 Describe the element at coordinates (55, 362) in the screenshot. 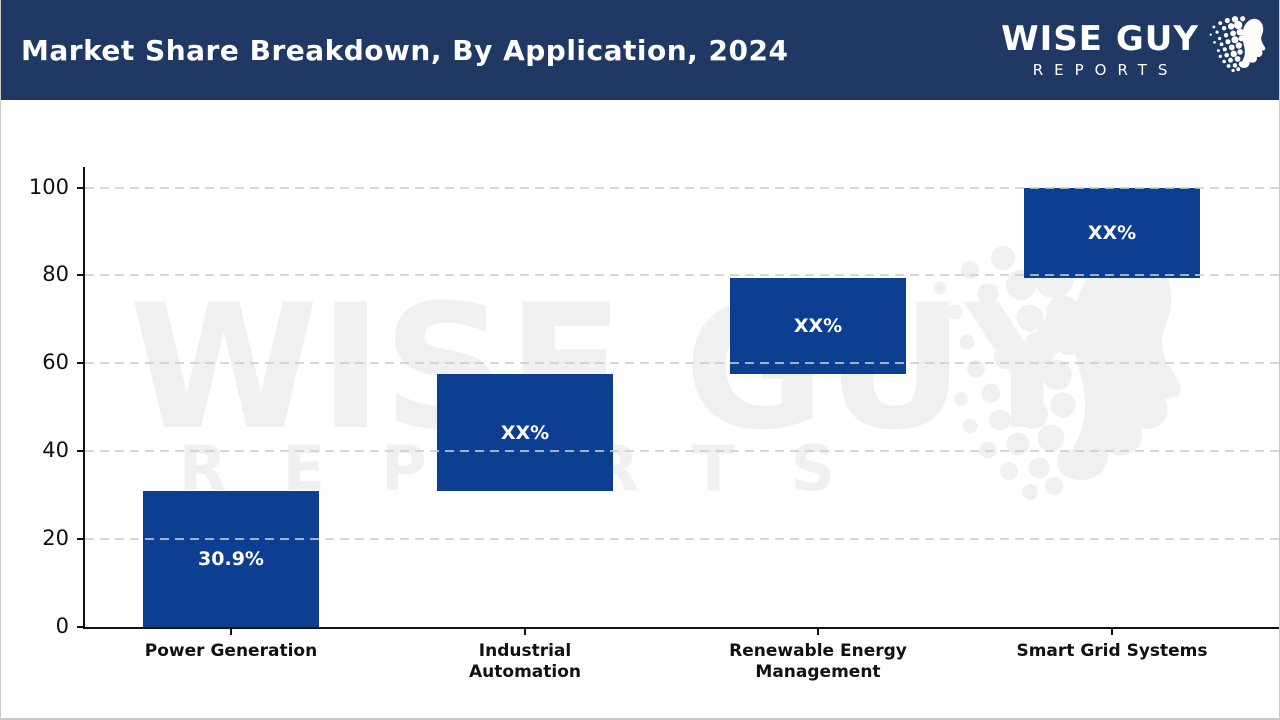

I see `y-tick-label-60: 60` at that location.